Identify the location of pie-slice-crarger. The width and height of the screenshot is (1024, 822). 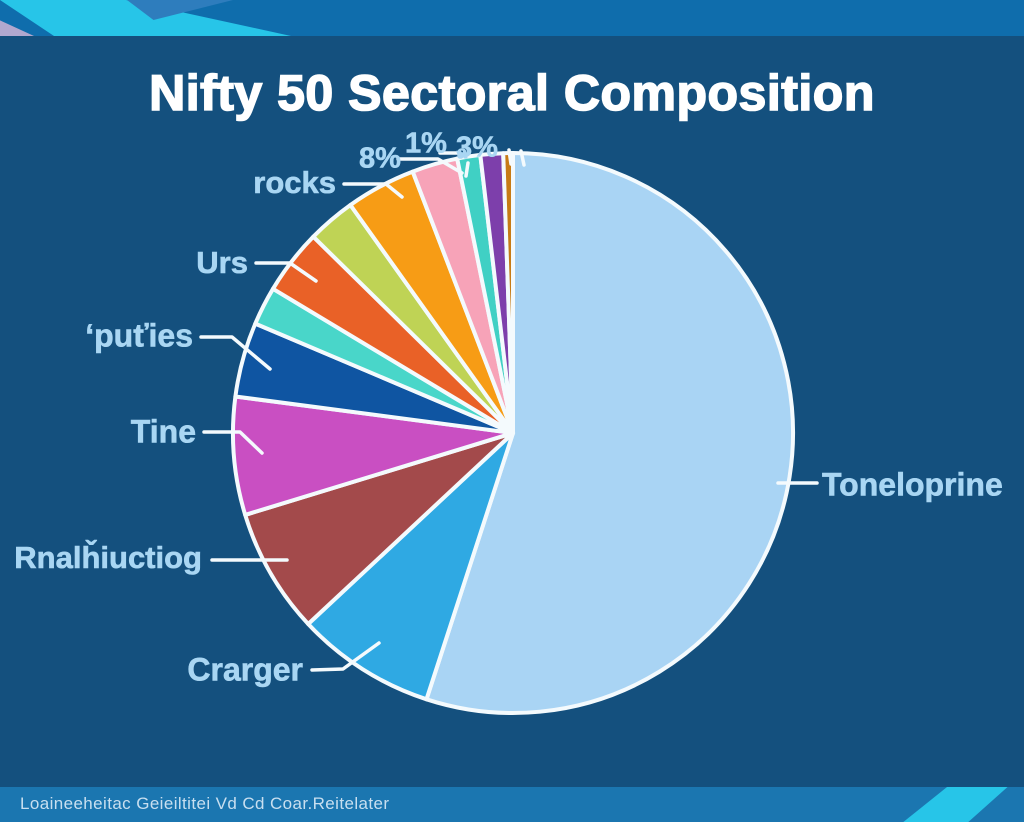
(410, 566).